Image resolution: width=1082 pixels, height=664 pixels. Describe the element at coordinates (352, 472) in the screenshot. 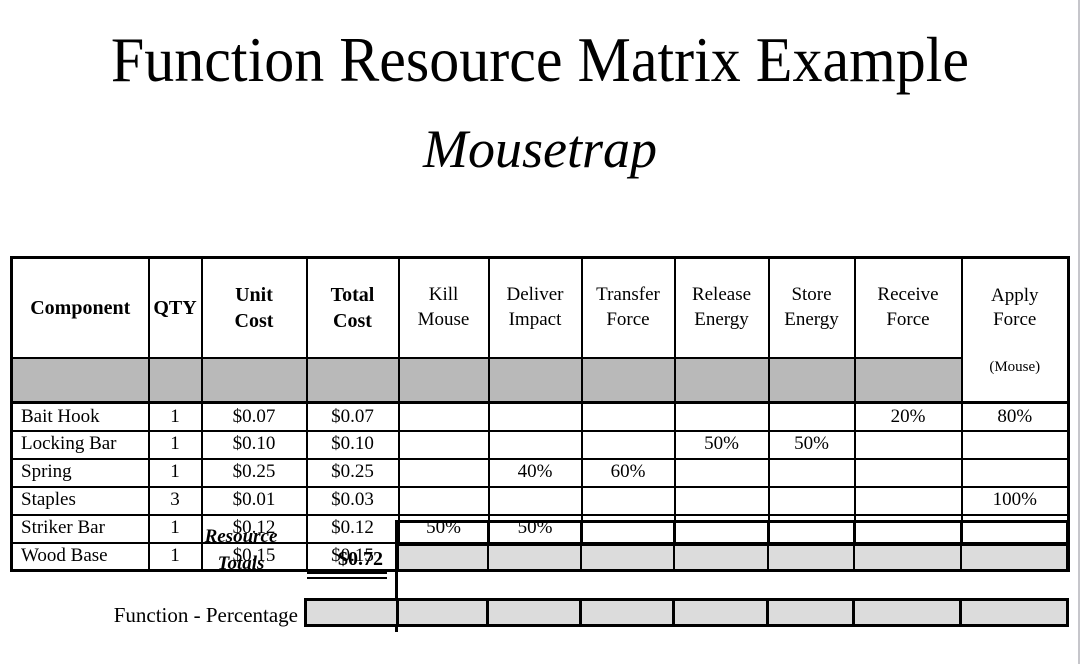

I see `cell-total-cost: $0.25` at that location.